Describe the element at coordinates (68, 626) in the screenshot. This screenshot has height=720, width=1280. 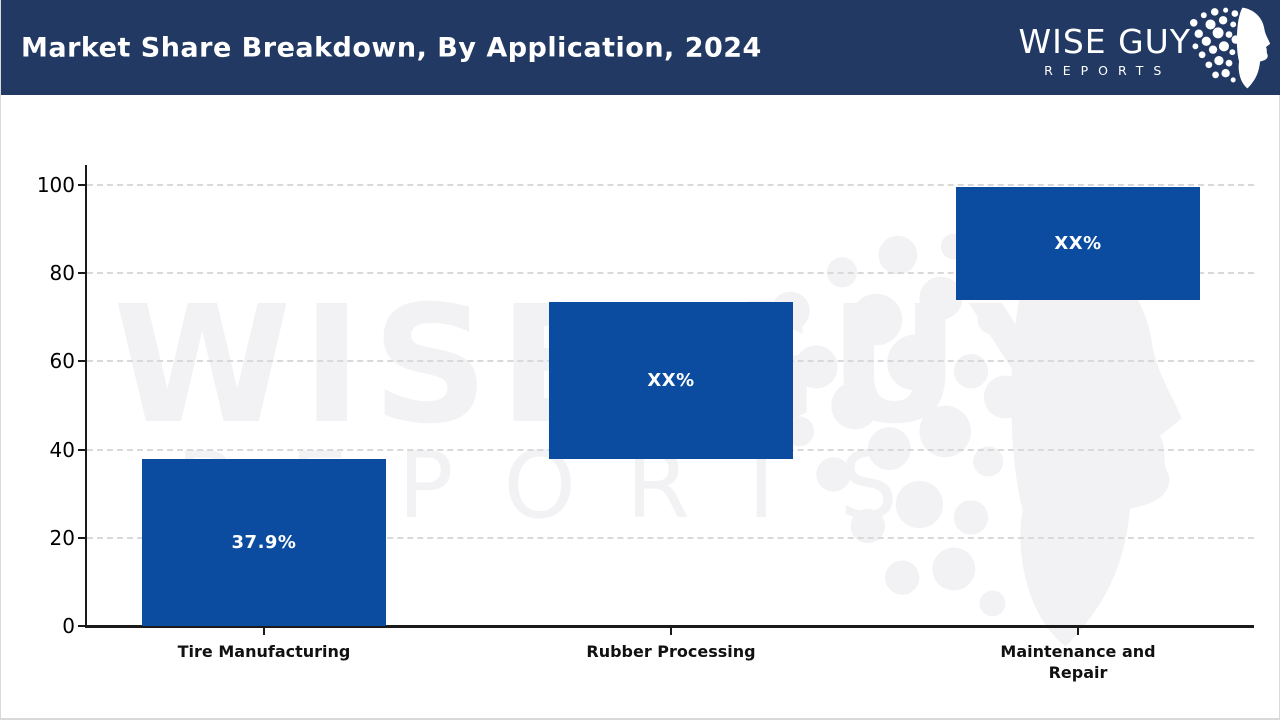
I see `y-tick-label-0: 0` at that location.